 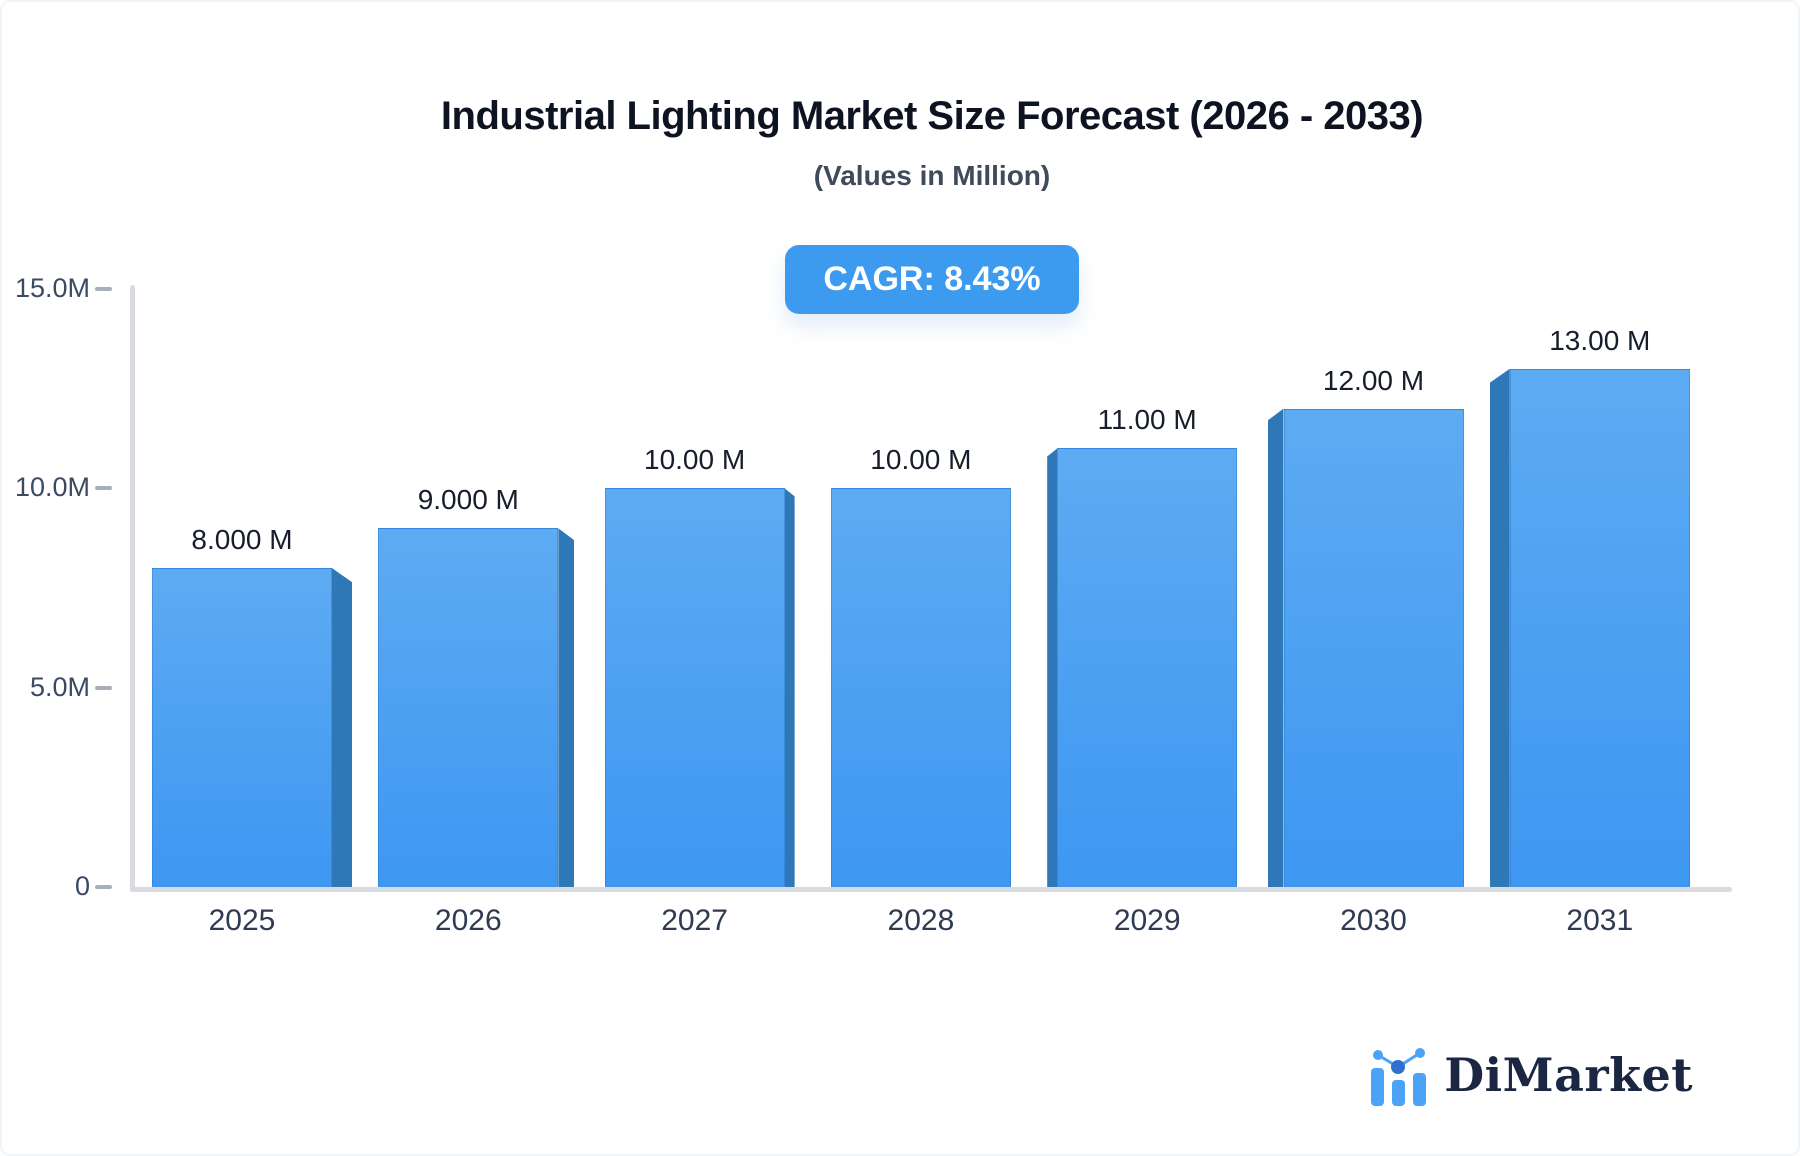 What do you see at coordinates (921, 920) in the screenshot?
I see `x-tick-label-2028: 2028` at bounding box center [921, 920].